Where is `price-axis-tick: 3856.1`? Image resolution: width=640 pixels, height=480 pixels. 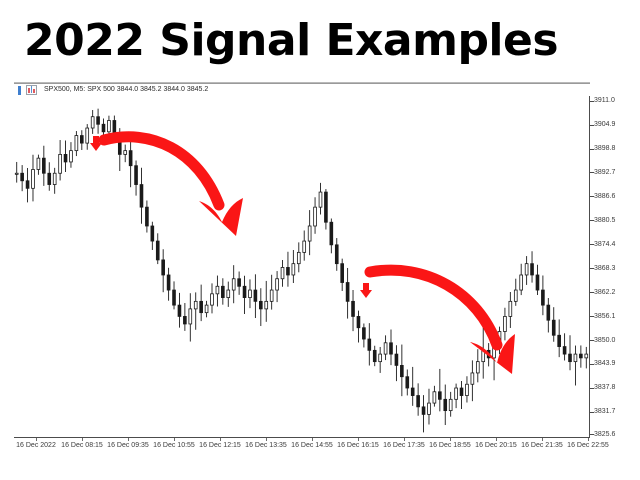
price-axis-tick: 3856.1 is located at coordinates (603, 316).